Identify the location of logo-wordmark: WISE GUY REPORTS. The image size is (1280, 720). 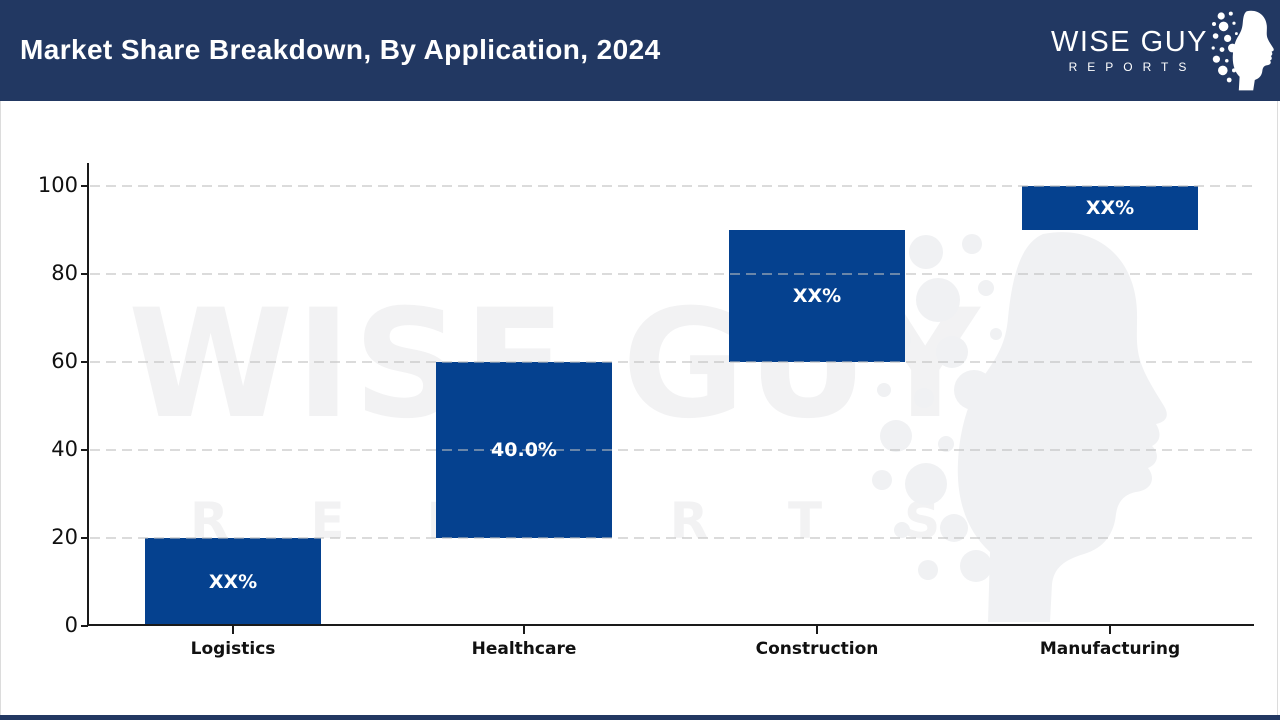
(1129, 50).